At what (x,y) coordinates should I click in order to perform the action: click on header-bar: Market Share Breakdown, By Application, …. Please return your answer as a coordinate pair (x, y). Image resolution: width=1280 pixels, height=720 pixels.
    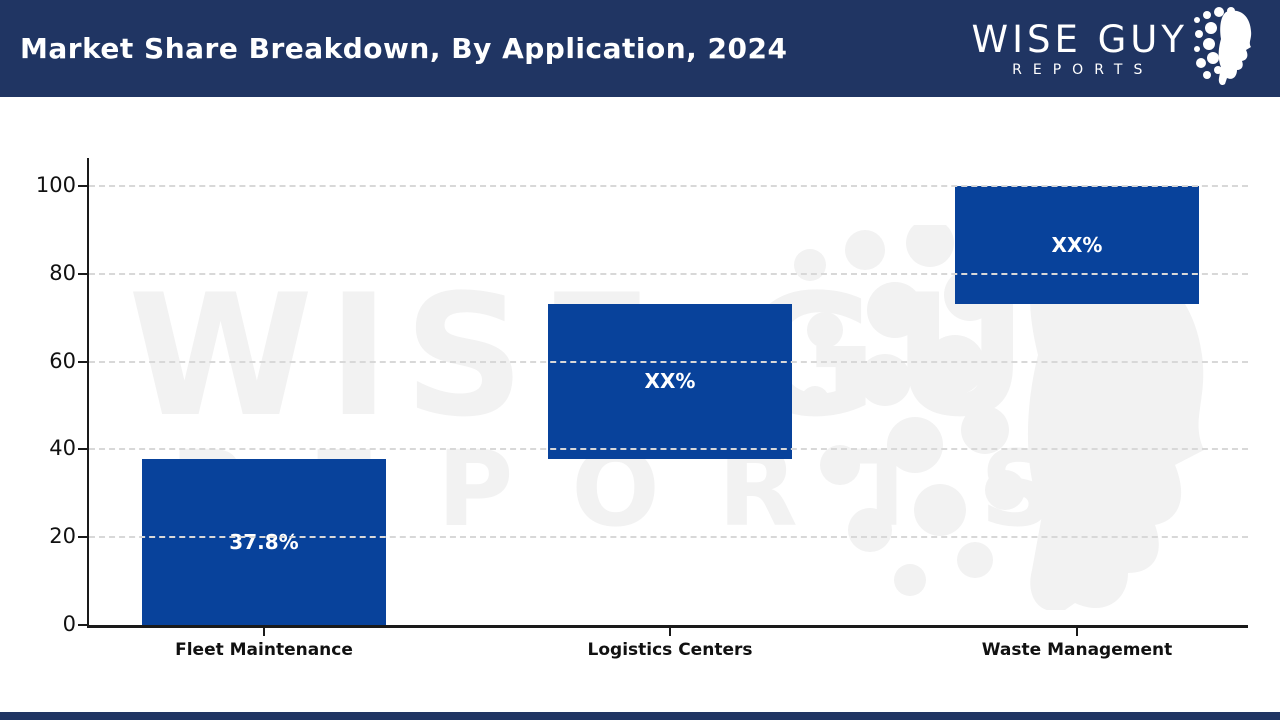
    Looking at the image, I should click on (640, 48).